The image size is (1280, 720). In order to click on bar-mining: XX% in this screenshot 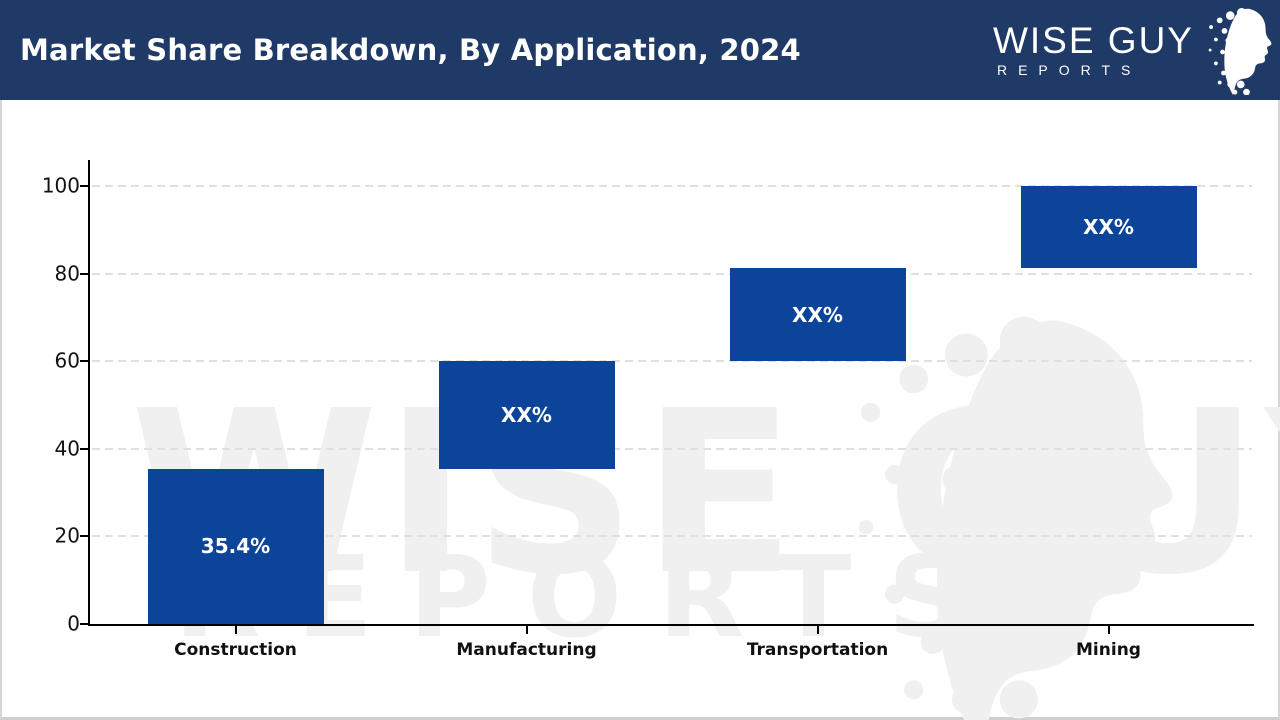, I will do `click(1108, 227)`.